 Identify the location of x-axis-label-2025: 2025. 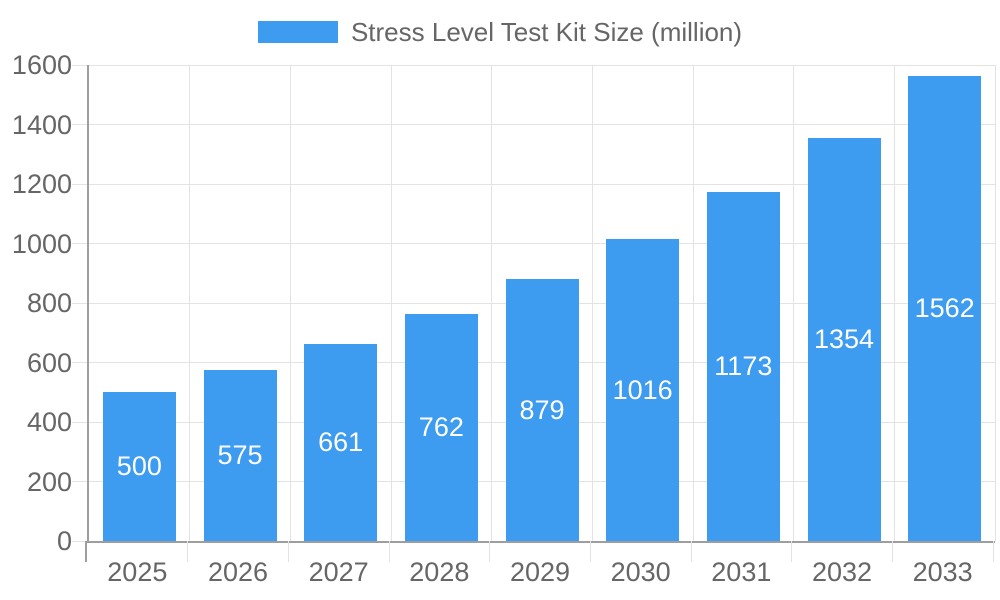
(137, 572).